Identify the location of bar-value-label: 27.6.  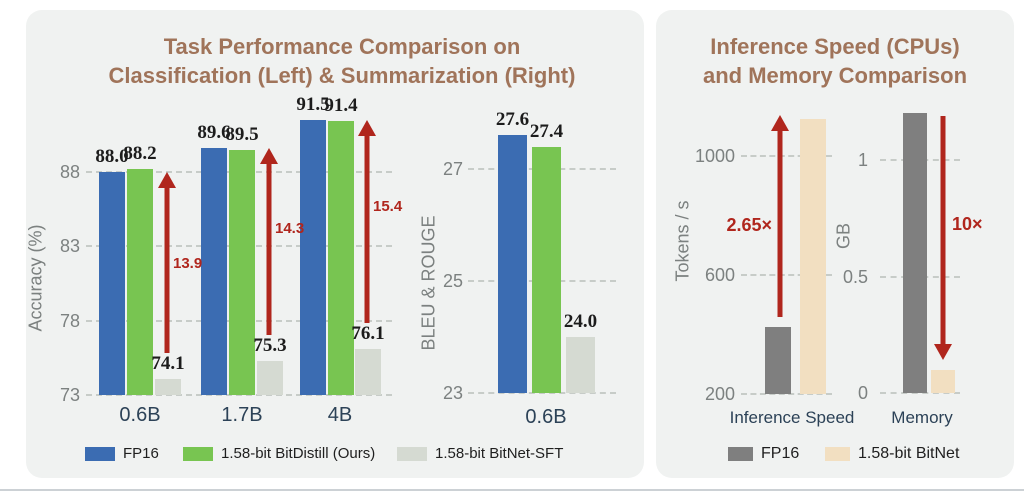
(512, 120).